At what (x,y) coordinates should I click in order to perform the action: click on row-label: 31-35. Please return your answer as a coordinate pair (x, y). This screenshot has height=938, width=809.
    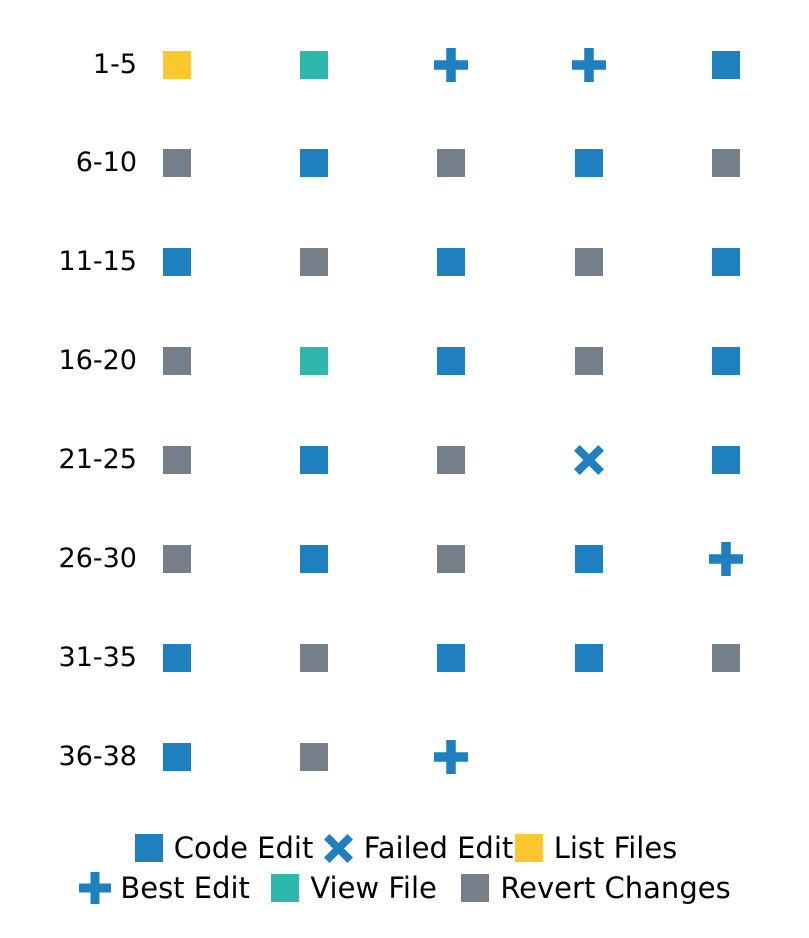
    Looking at the image, I should click on (97, 657).